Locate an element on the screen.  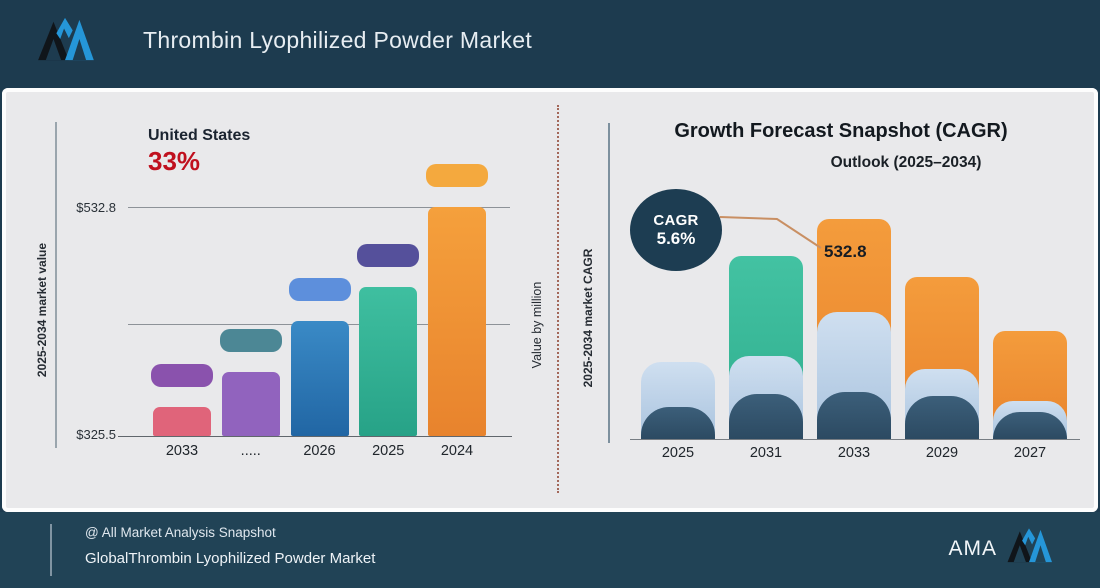
us-y-axis-label: 2025-2034 market value is located at coordinates (42, 310).